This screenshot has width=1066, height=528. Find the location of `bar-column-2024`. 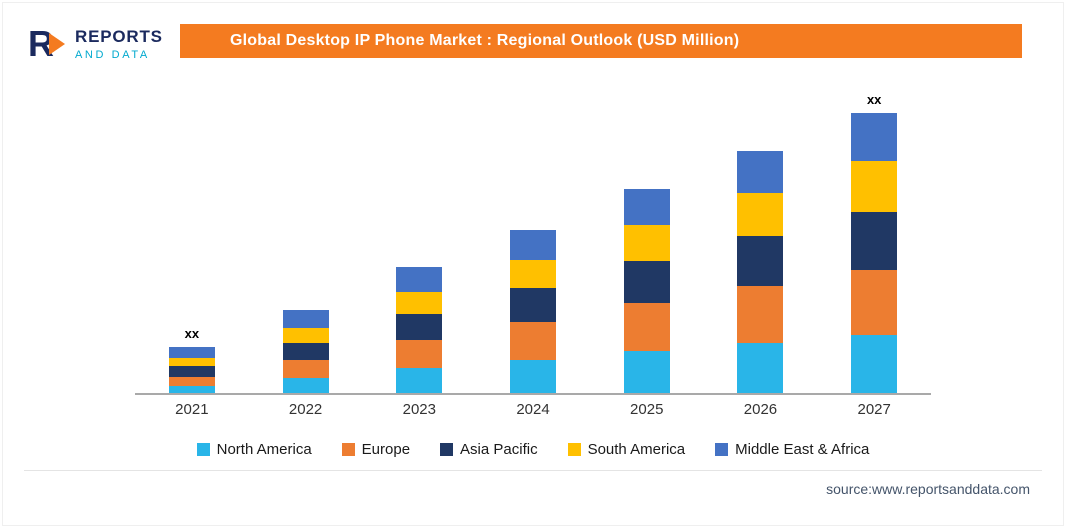

bar-column-2024 is located at coordinates (533, 239).